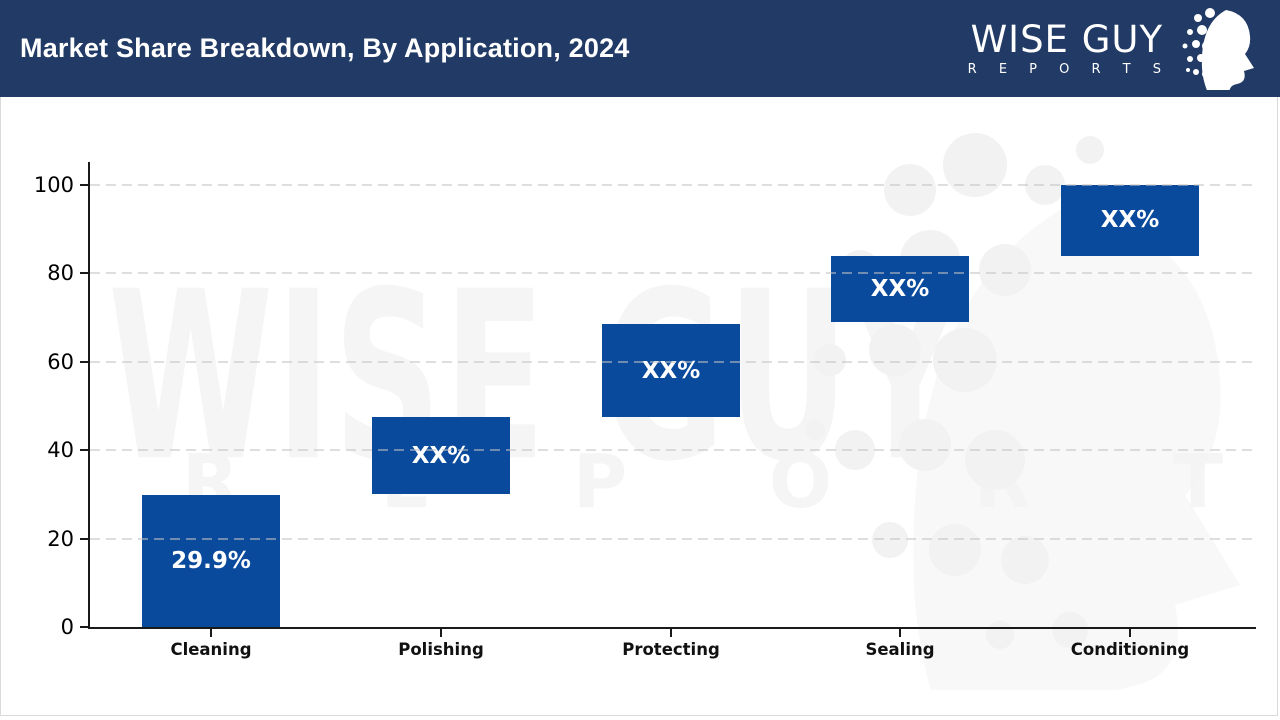 The height and width of the screenshot is (720, 1280). What do you see at coordinates (67, 627) in the screenshot?
I see `y-tick-label: 0` at bounding box center [67, 627].